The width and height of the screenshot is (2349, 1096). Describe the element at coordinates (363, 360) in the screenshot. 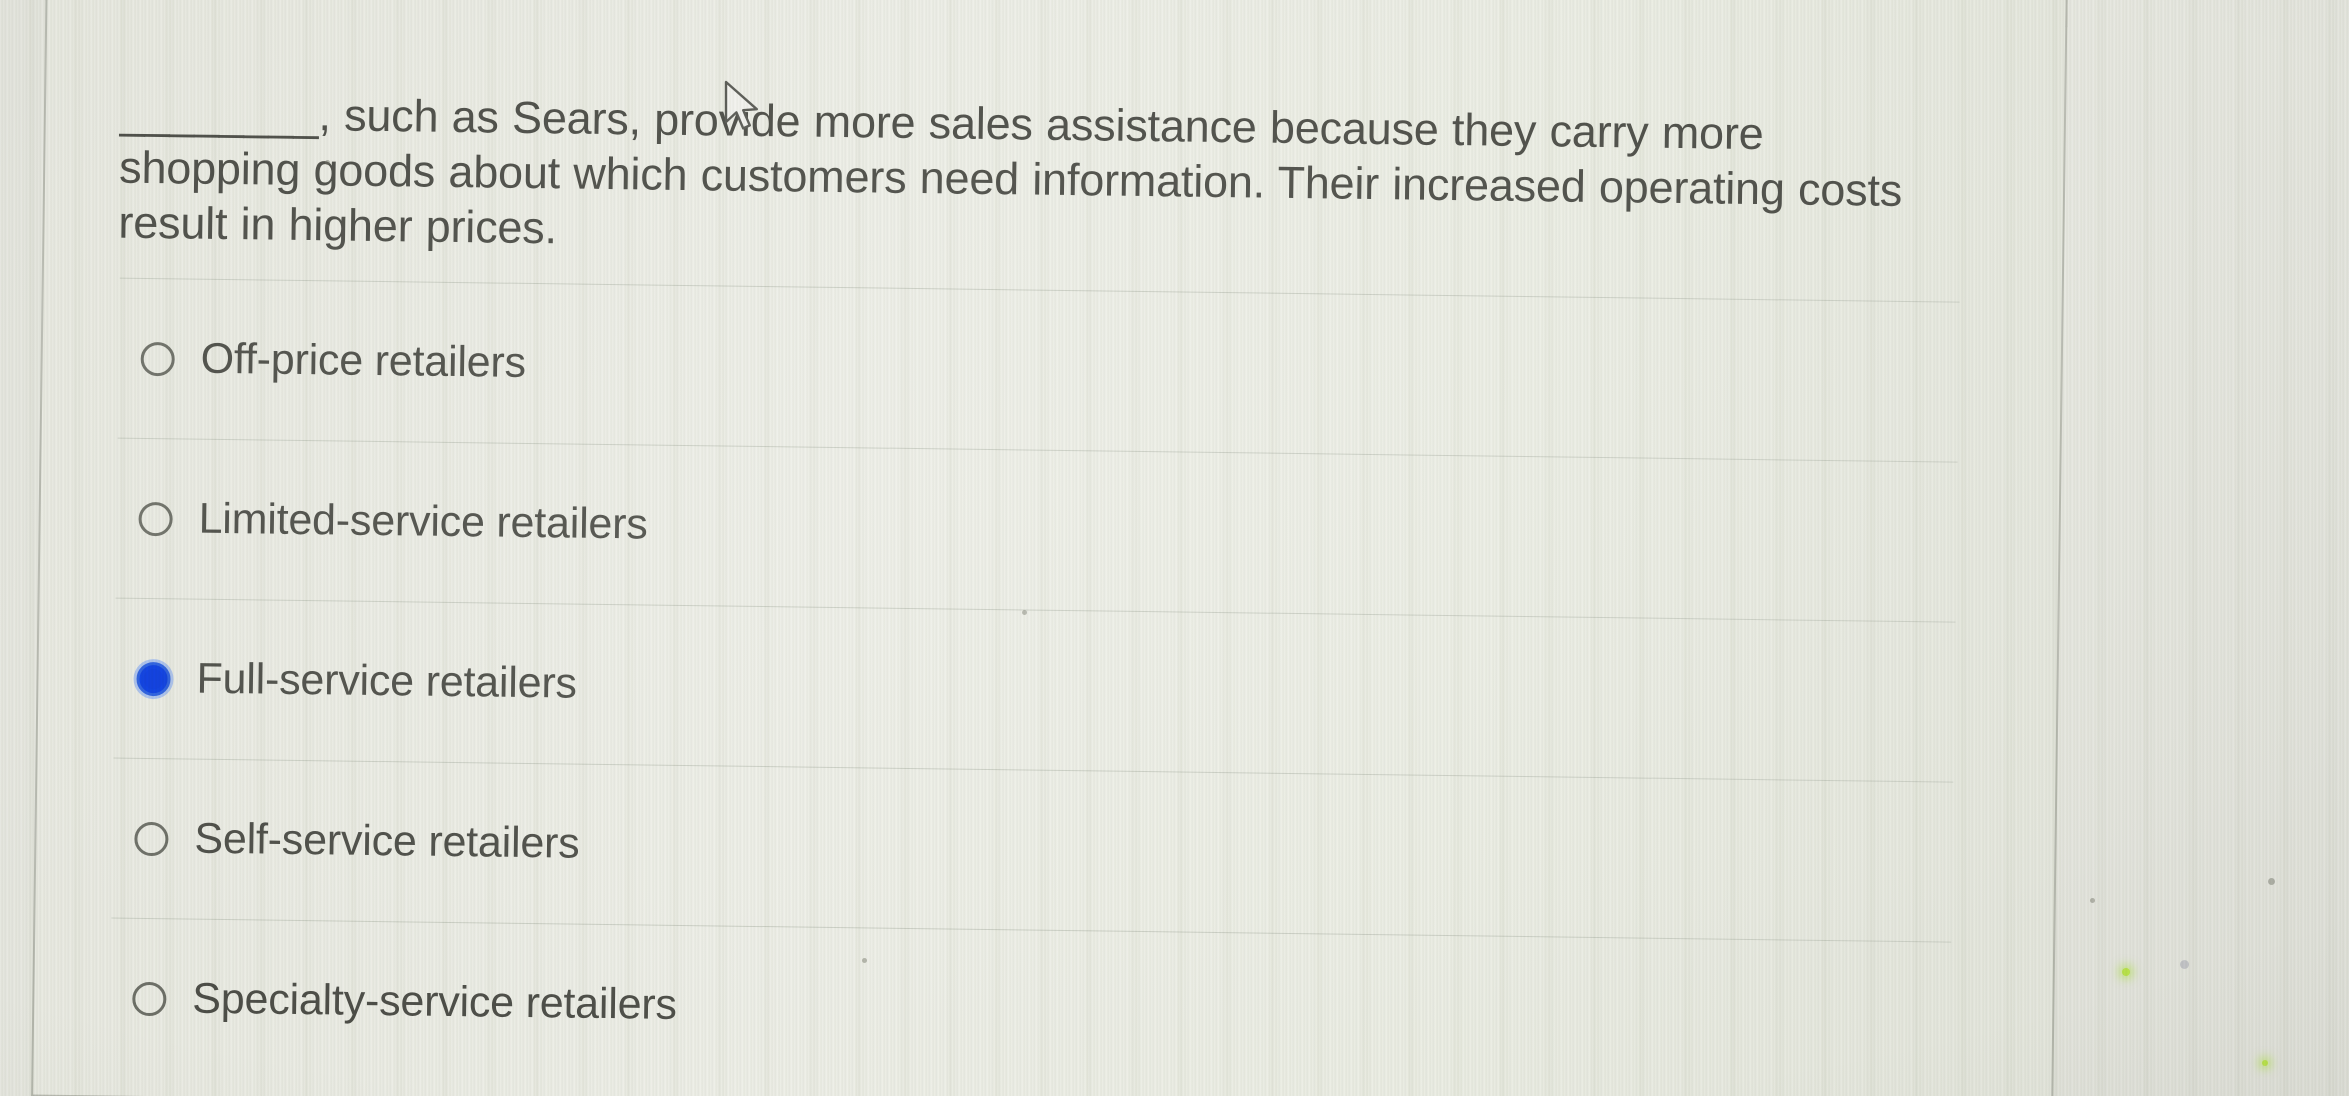

I see `answer-option-label: Off-price retailers` at that location.